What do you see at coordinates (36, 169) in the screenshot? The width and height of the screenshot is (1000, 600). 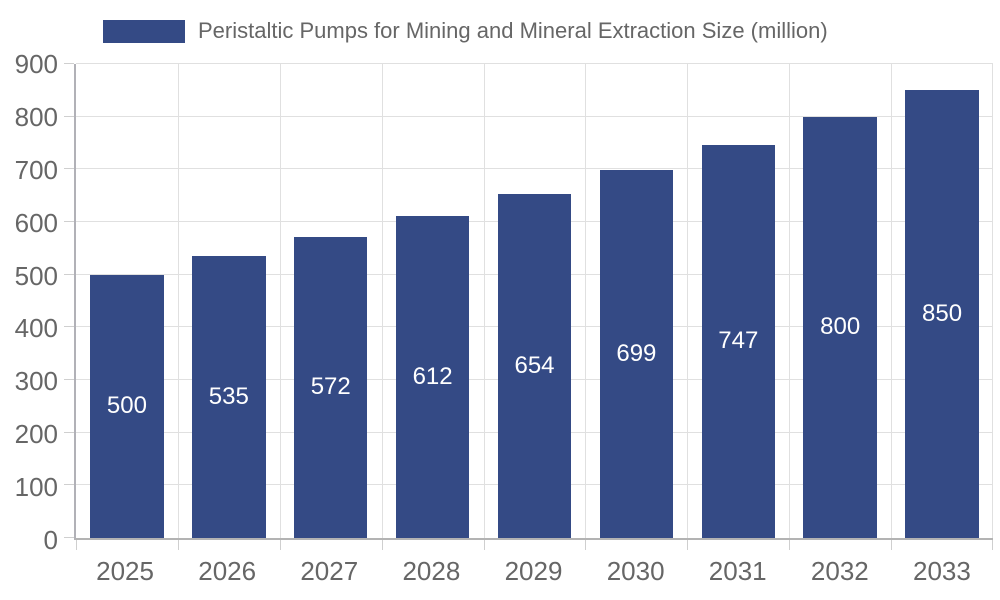 I see `y-tick-label: 700` at bounding box center [36, 169].